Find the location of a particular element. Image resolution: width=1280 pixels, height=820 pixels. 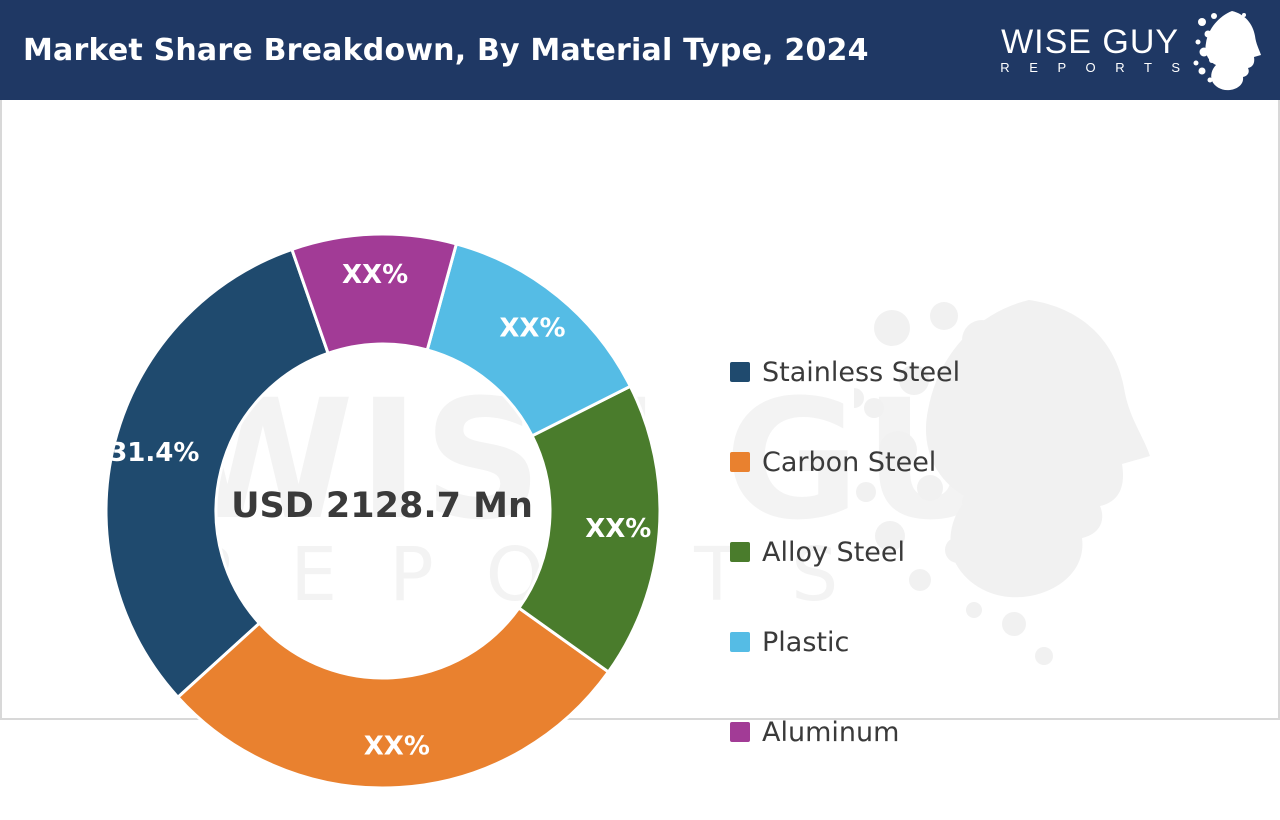

watermark-head-icon is located at coordinates (1002, 482).